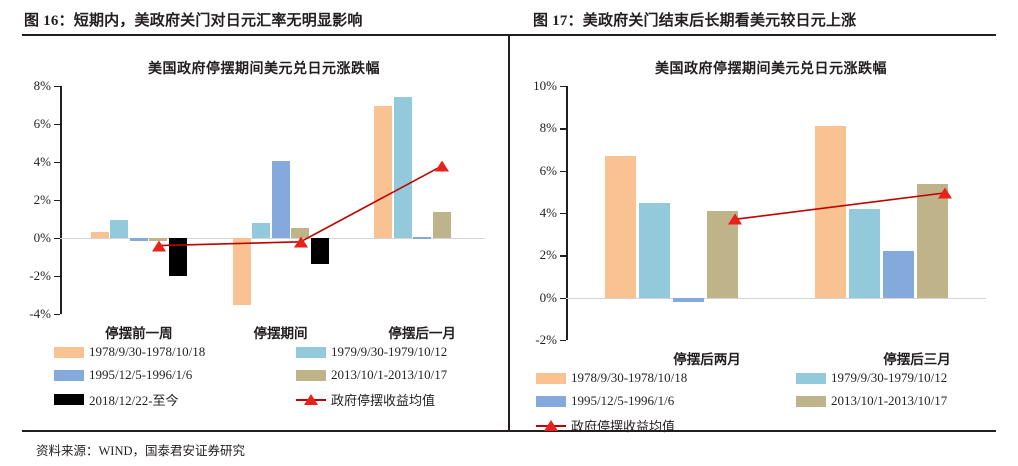 This screenshot has width=1018, height=466. I want to click on zero-line, so click(272, 239).